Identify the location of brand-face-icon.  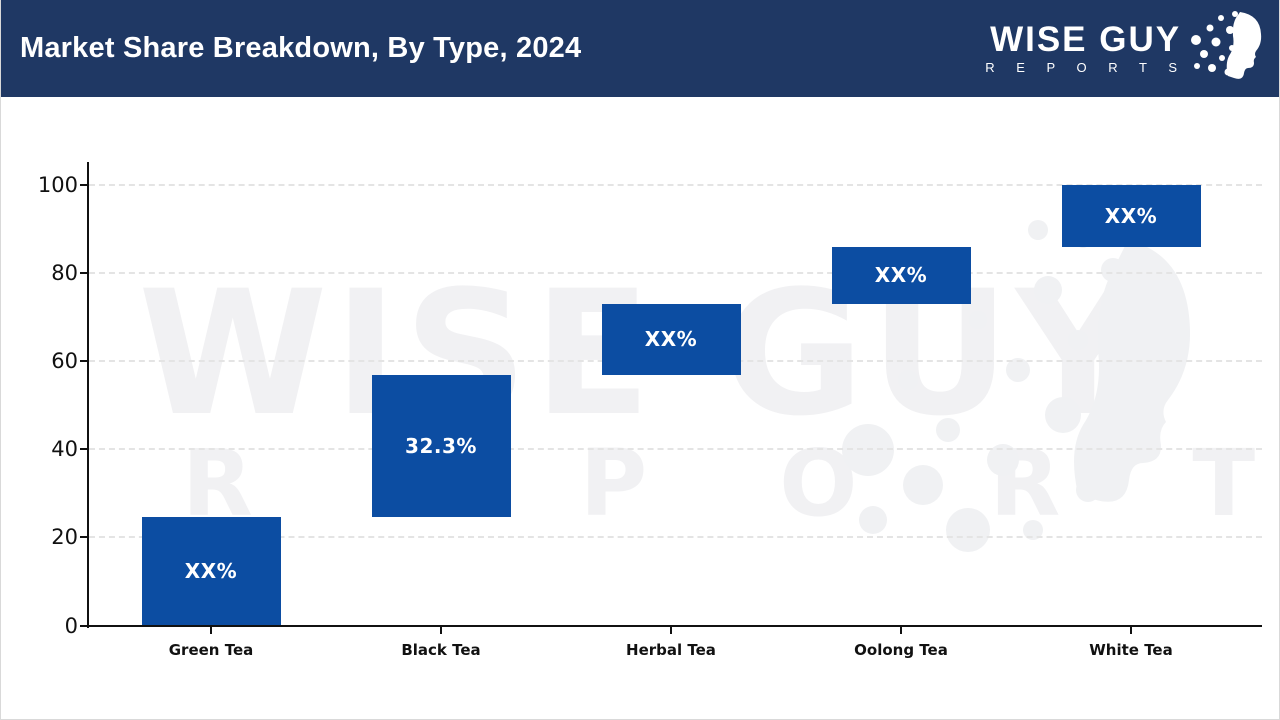
(1226, 44).